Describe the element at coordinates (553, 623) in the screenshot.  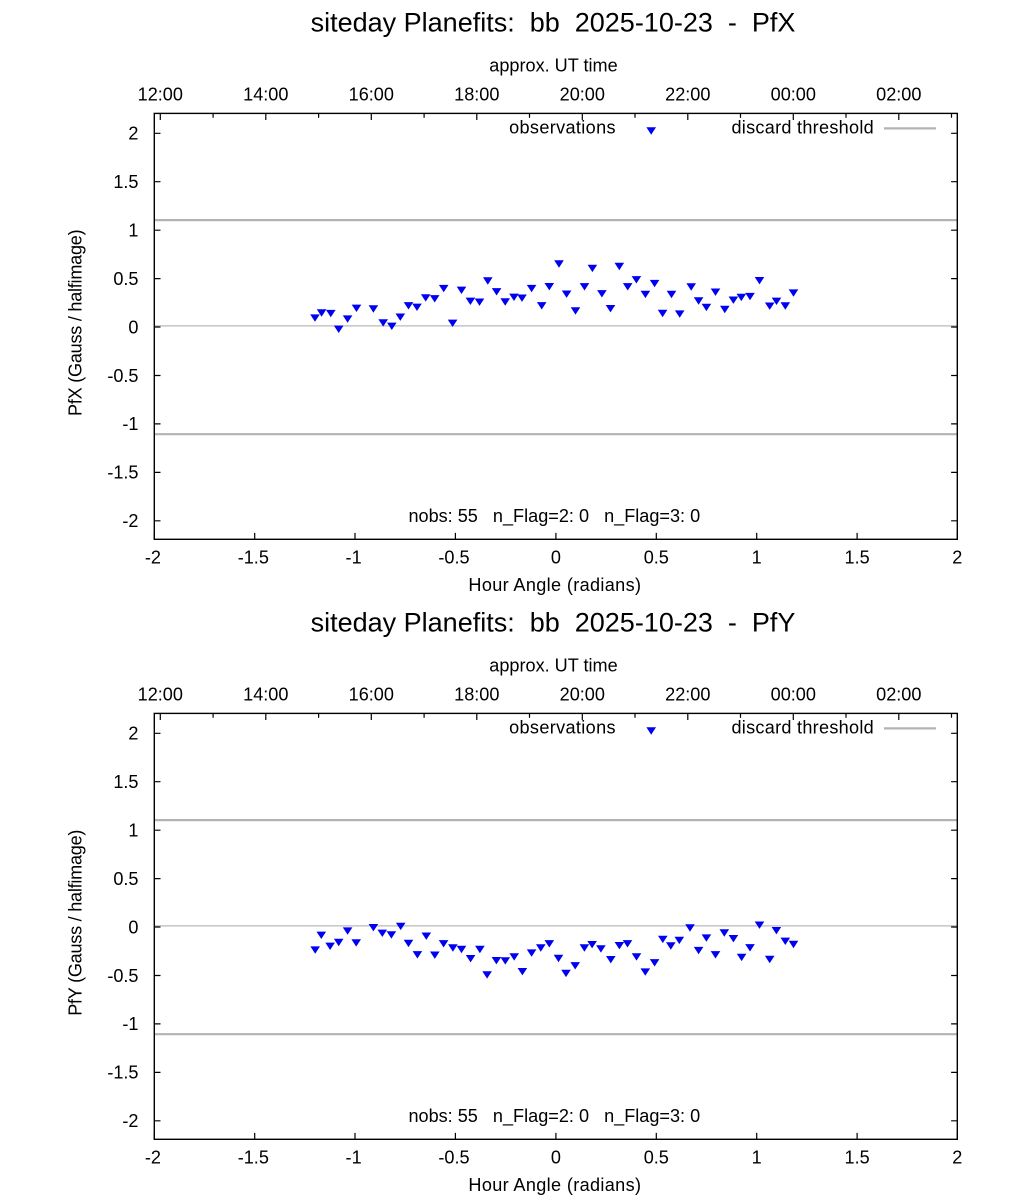
I see `svg-text:siteday Planefits: bb 2025-1: siteday Planefits: bb 2025-10-23 - PfY` at that location.